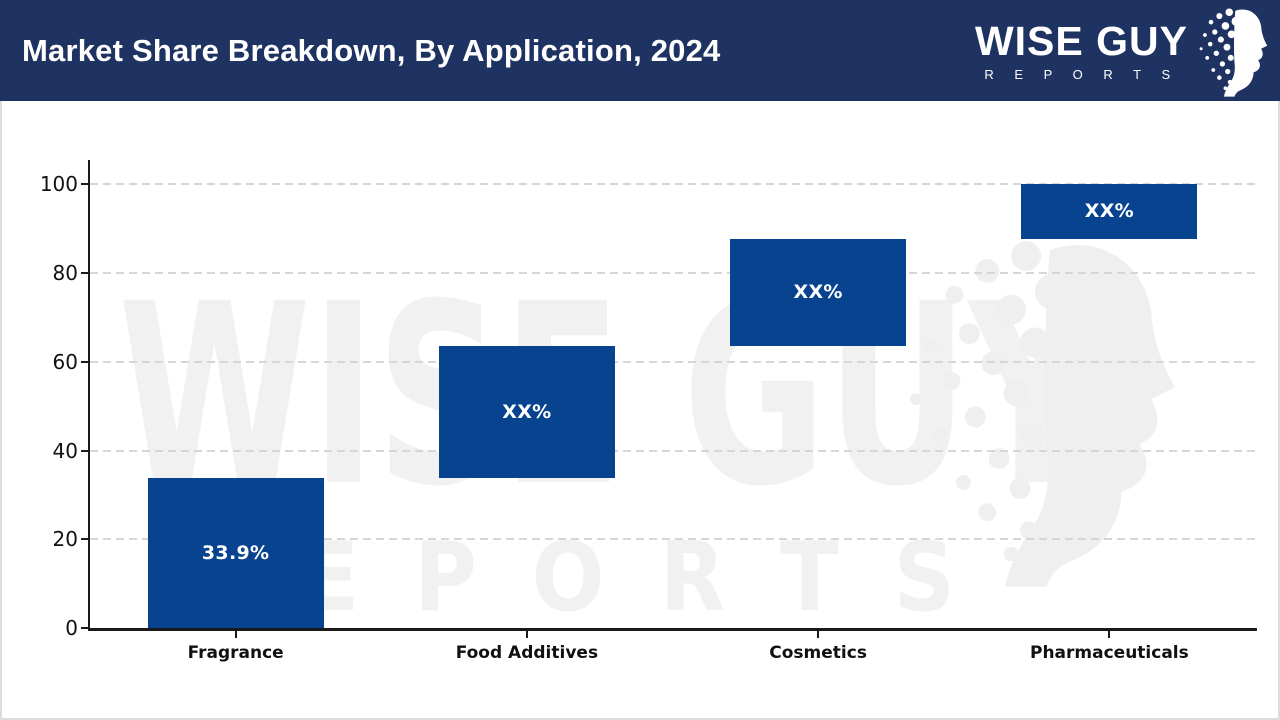  I want to click on bar-fragrance: 33.9%, so click(235, 552).